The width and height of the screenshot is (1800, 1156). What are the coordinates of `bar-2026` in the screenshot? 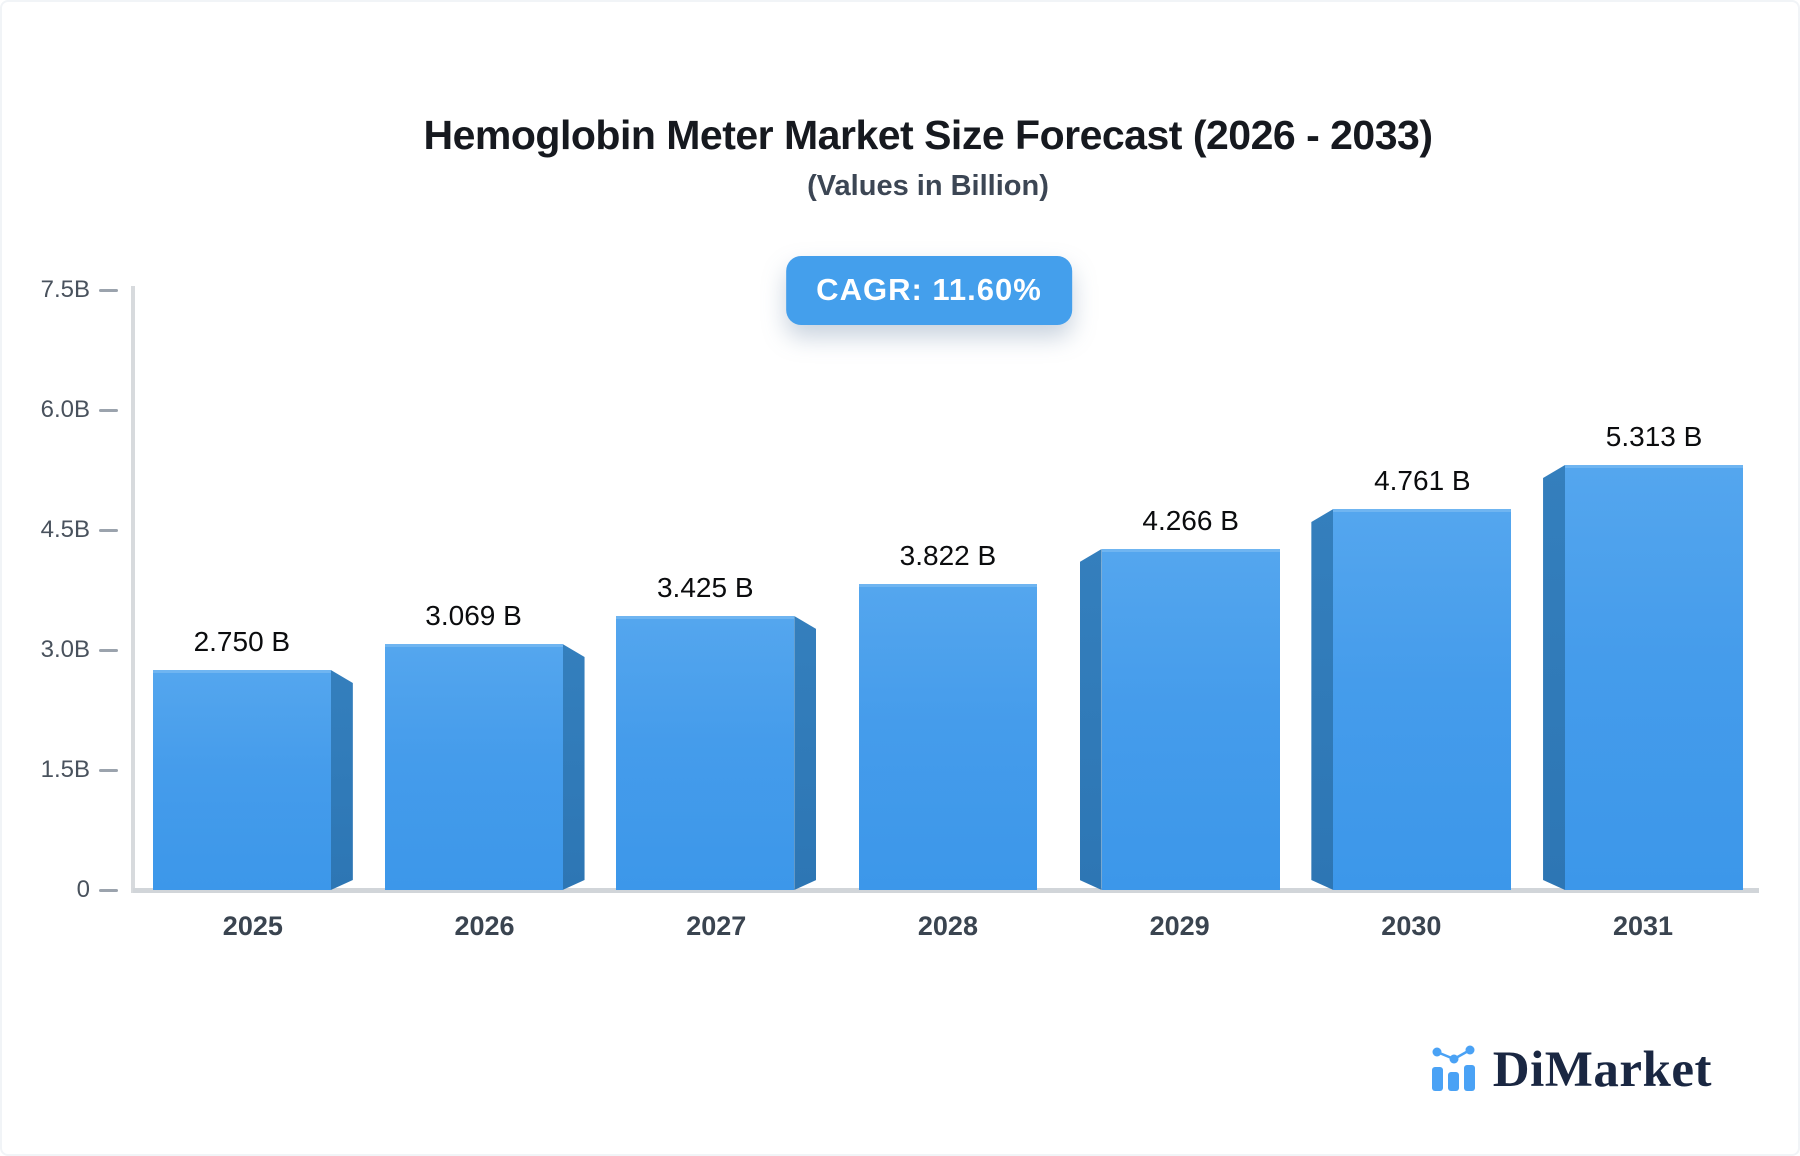 It's located at (473, 767).